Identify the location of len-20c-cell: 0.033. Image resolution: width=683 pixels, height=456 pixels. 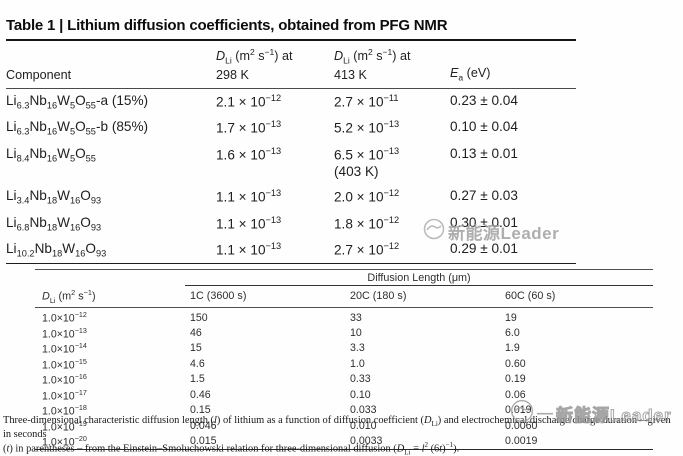
(363, 410).